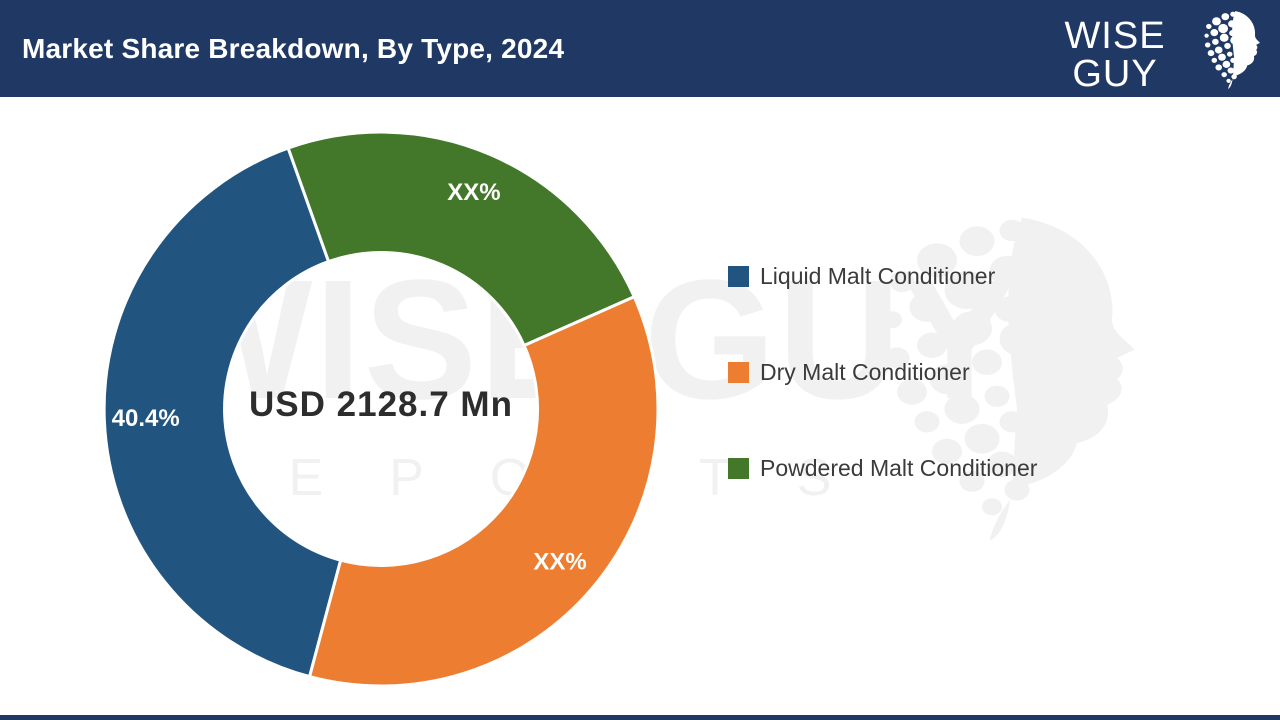 This screenshot has height=720, width=1280. What do you see at coordinates (1115, 55) in the screenshot?
I see `logo-wordmark-line1: WISE GUY` at bounding box center [1115, 55].